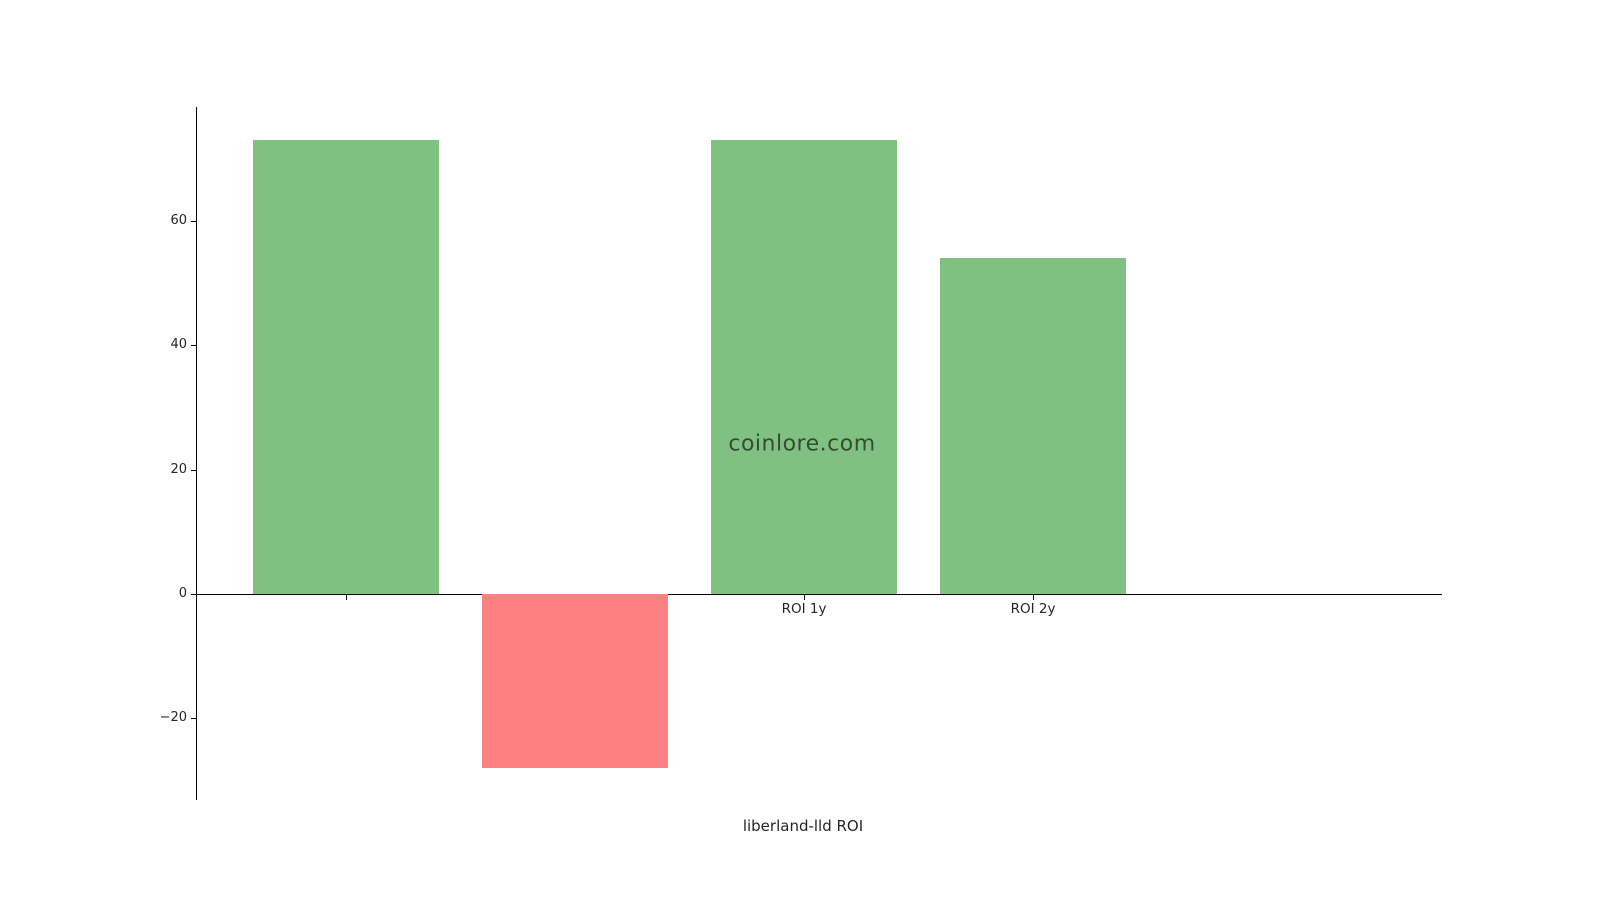 The height and width of the screenshot is (900, 1600). I want to click on y-tick-label: −20, so click(173, 718).